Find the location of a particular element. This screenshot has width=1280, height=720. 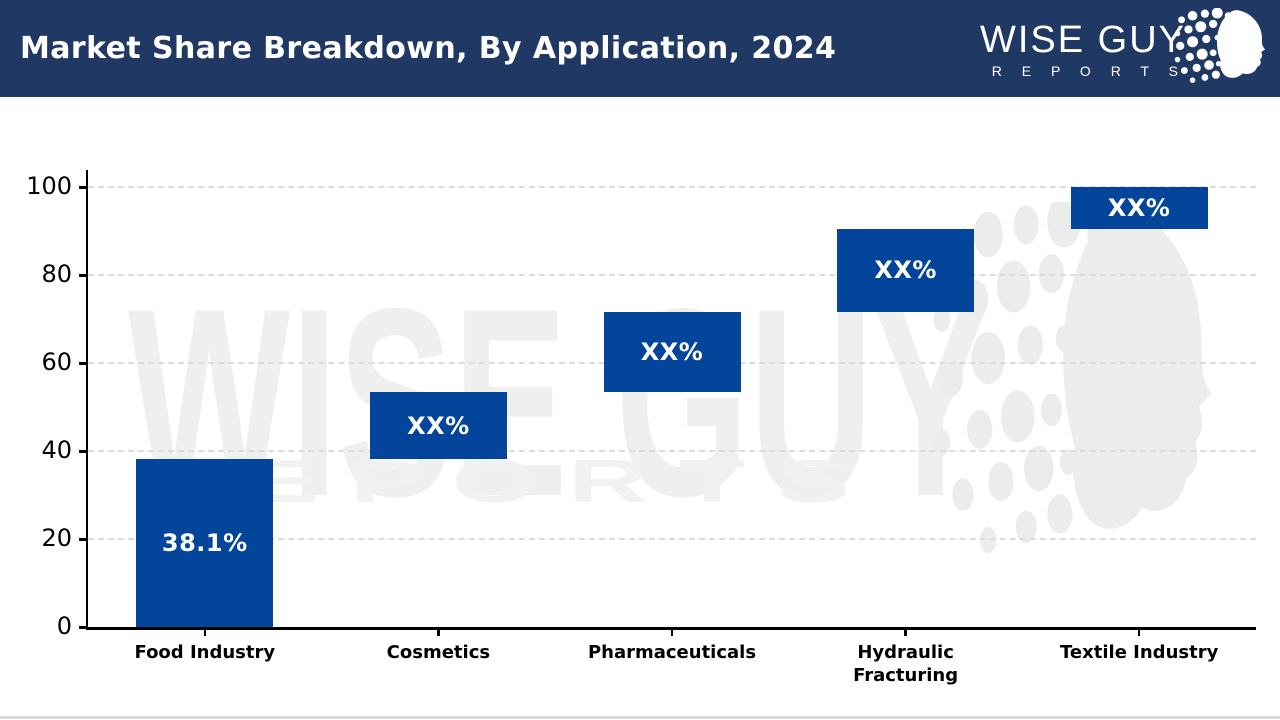

bar-textile-industry: XX% is located at coordinates (1139, 208).